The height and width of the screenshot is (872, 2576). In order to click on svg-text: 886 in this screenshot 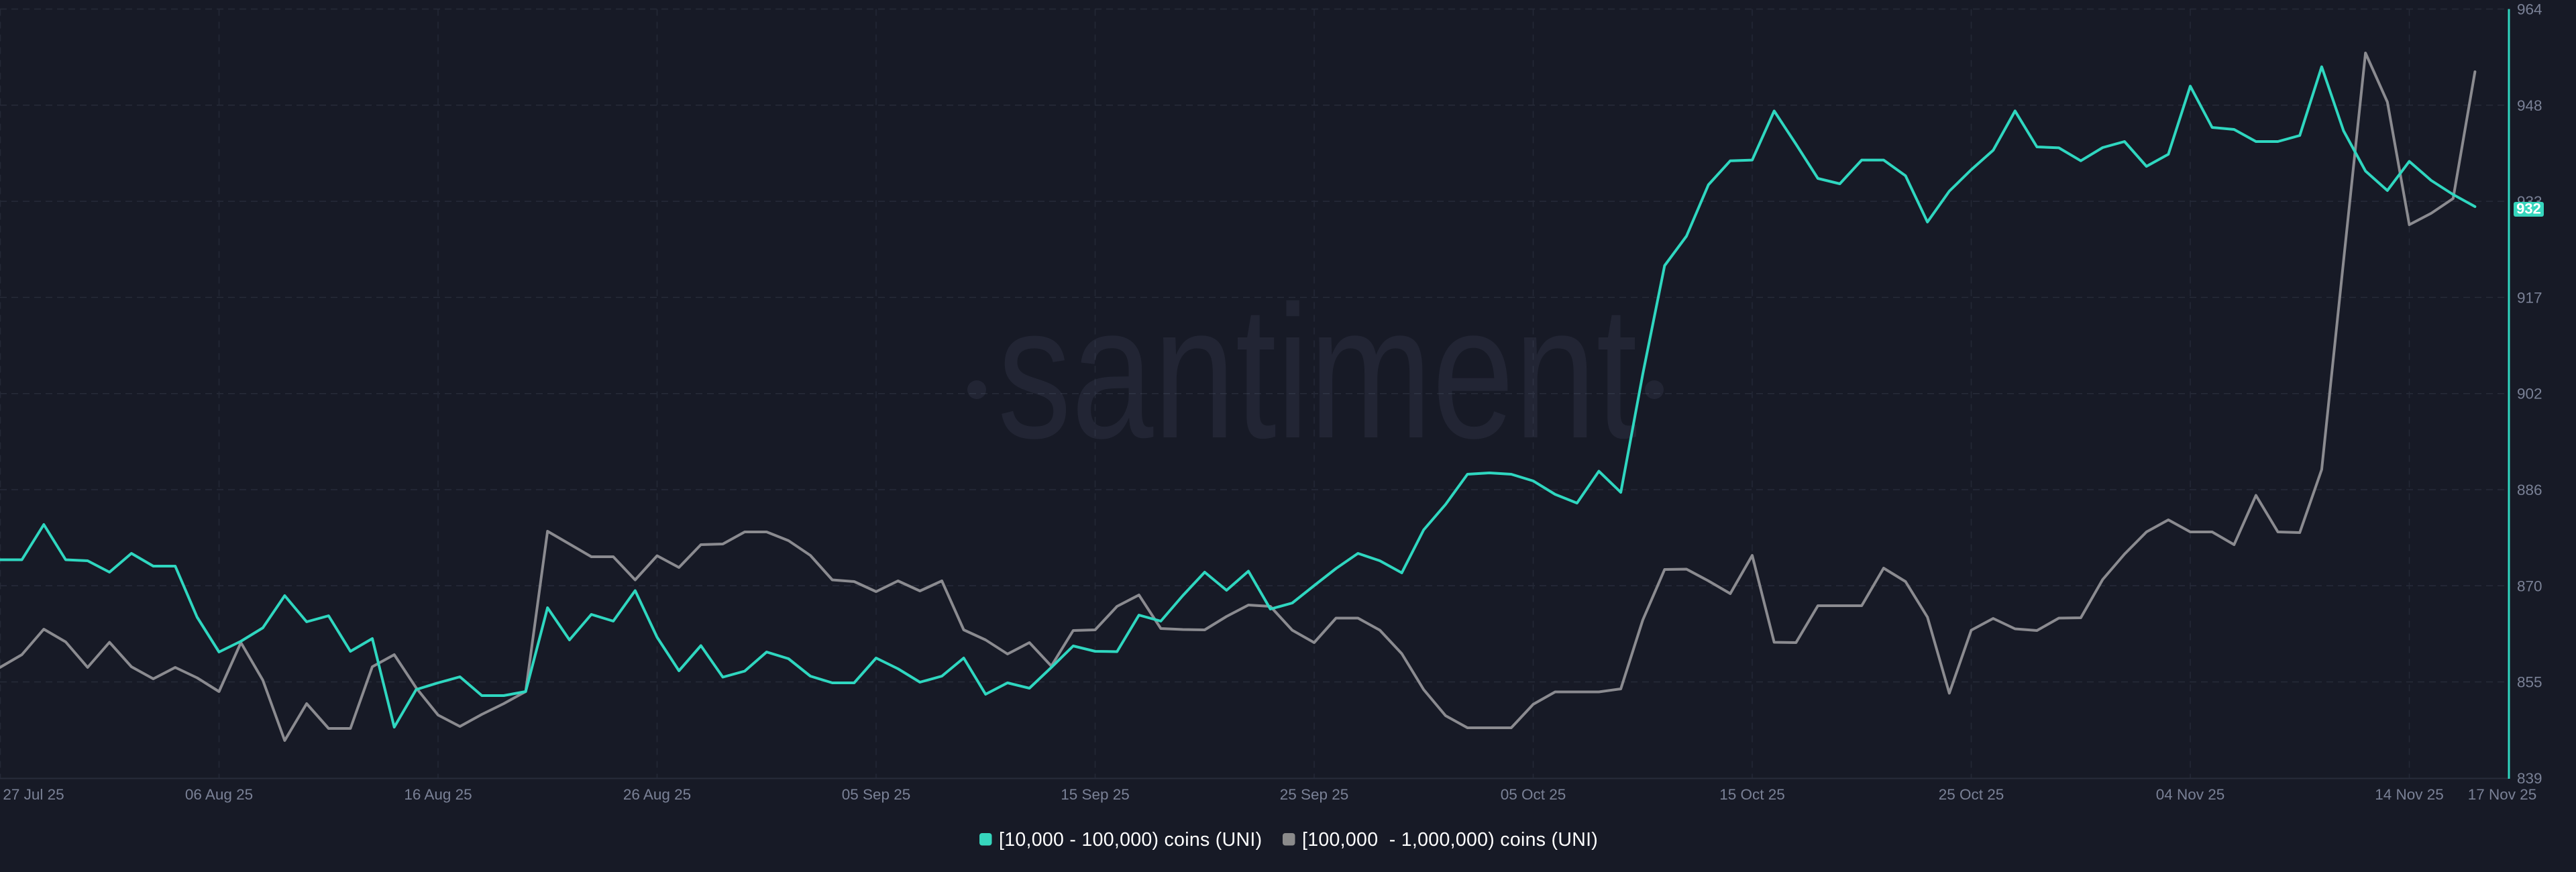, I will do `click(2529, 490)`.